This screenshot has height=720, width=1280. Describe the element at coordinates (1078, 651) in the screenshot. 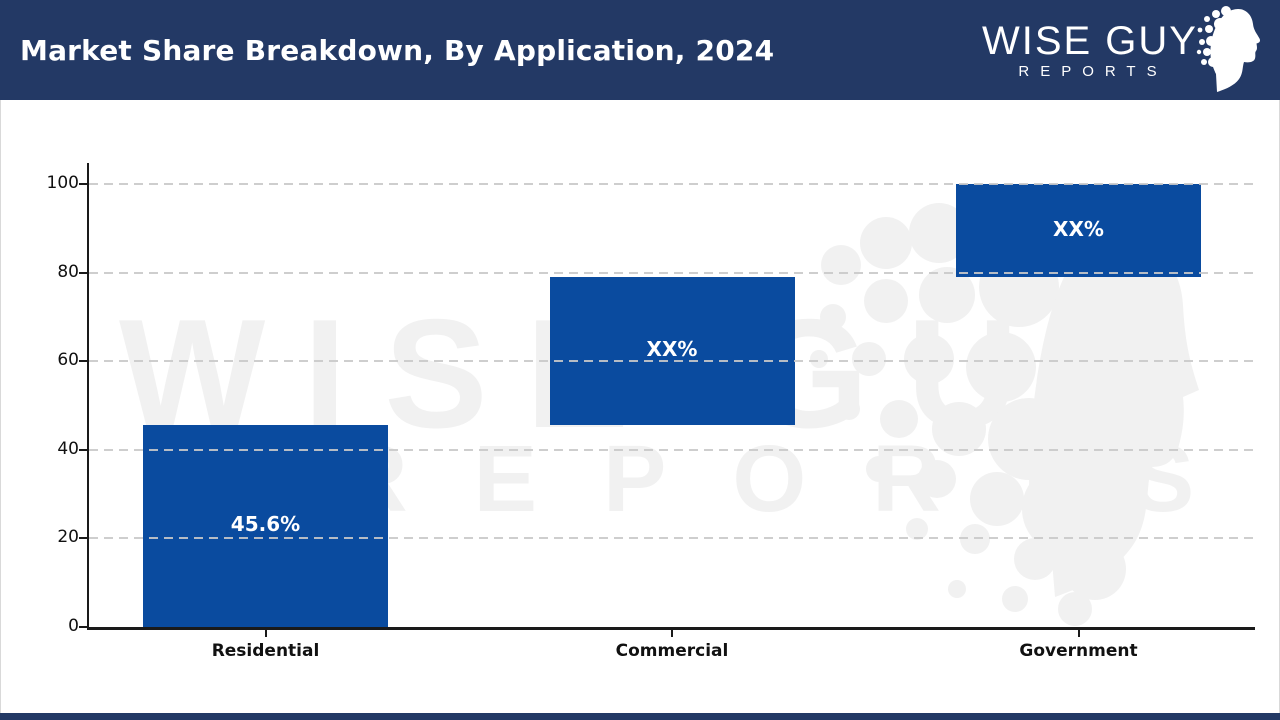

I see `x-tick-label-government: Government` at that location.